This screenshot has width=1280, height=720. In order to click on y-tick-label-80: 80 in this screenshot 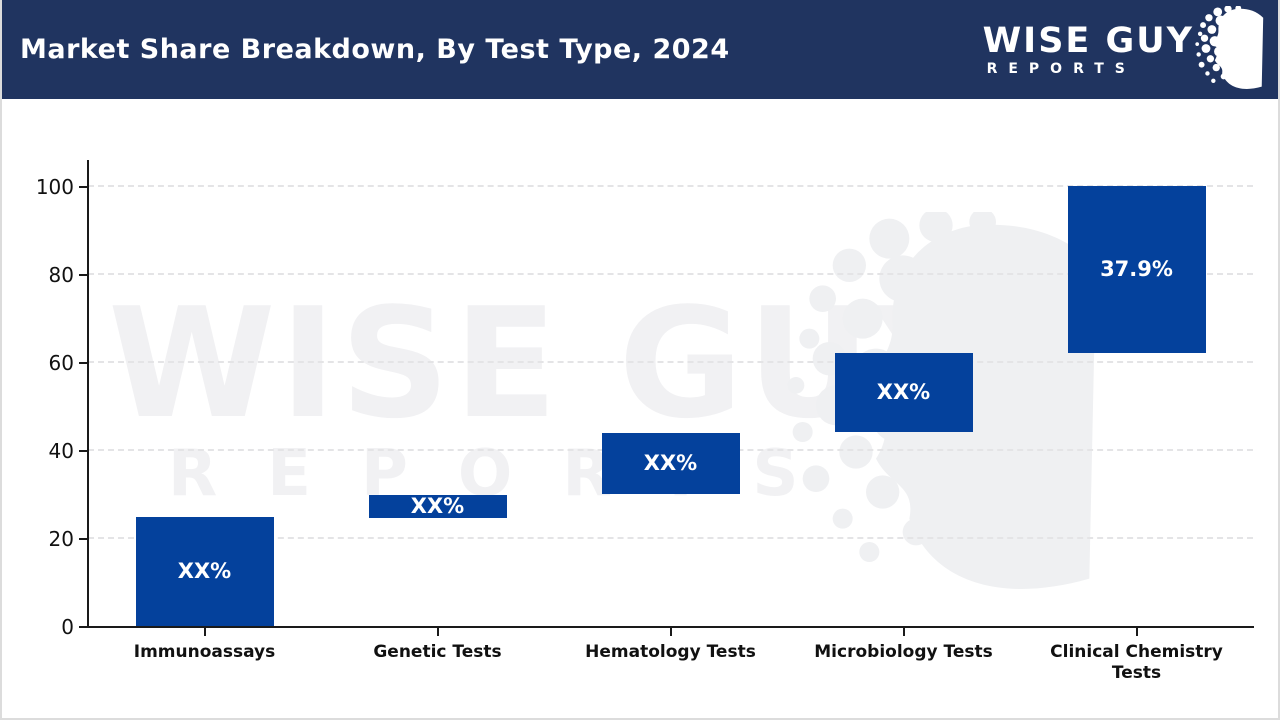, I will do `click(61, 275)`.